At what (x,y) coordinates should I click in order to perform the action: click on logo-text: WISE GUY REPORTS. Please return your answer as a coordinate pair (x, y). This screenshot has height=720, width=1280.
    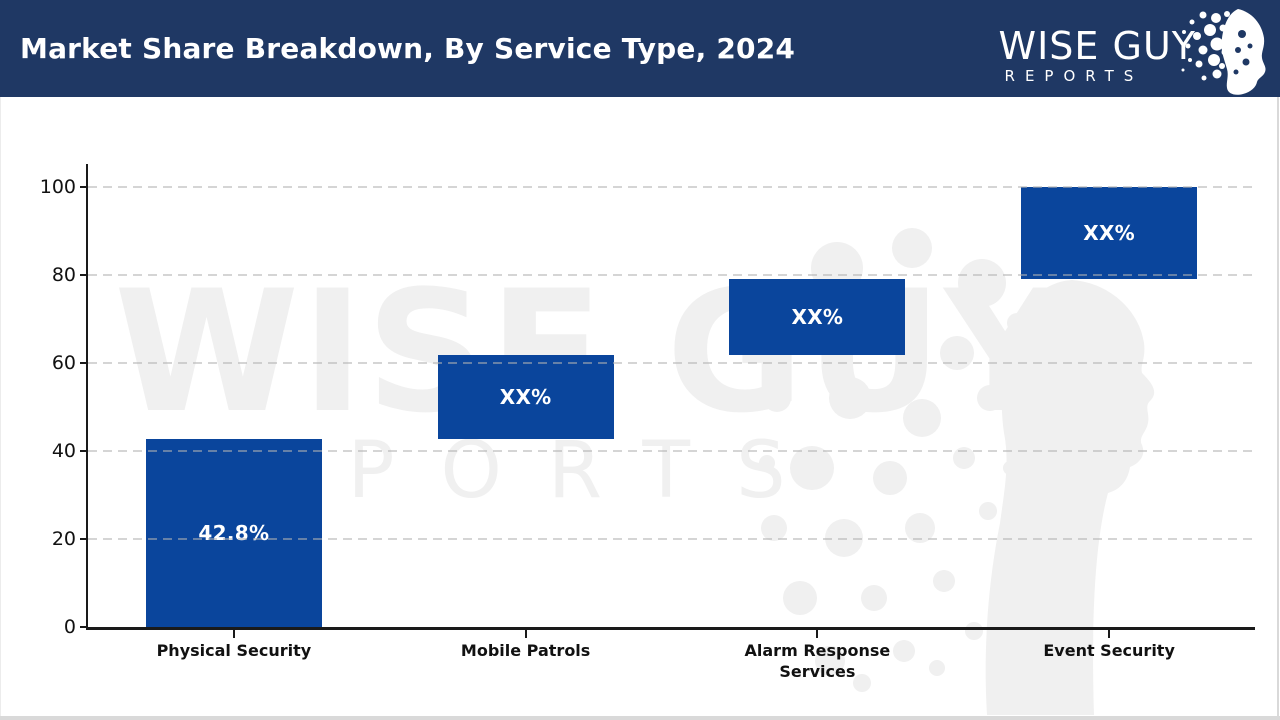
    Looking at the image, I should click on (1097, 54).